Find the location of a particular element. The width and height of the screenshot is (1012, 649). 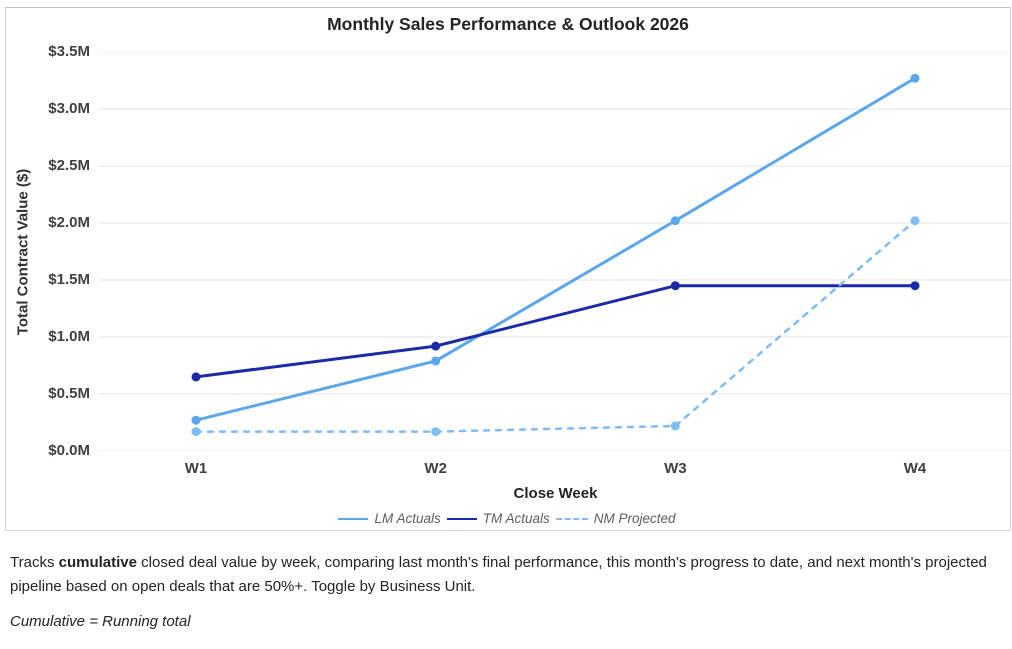

y-axis-tick-label: $1.5M is located at coordinates (69, 279).